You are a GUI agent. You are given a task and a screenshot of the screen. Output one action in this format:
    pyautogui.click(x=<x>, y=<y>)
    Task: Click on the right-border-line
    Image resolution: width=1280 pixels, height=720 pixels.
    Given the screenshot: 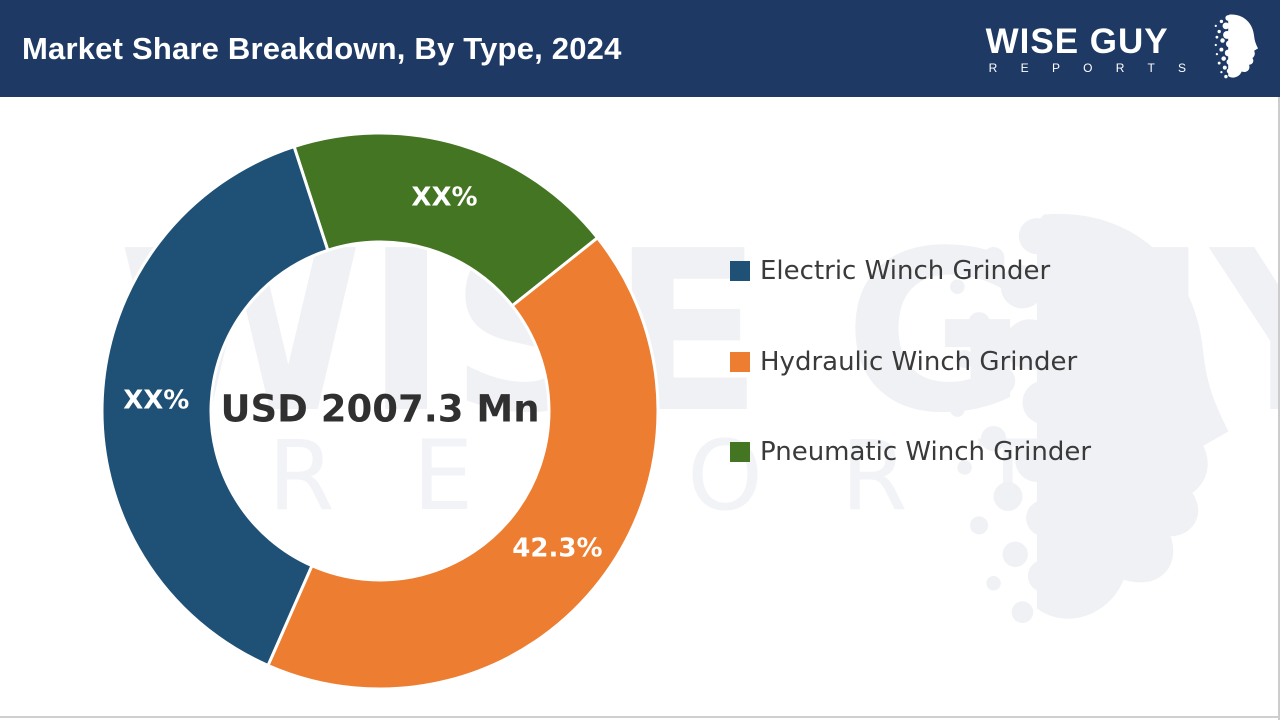 What is the action you would take?
    pyautogui.click(x=1279, y=408)
    